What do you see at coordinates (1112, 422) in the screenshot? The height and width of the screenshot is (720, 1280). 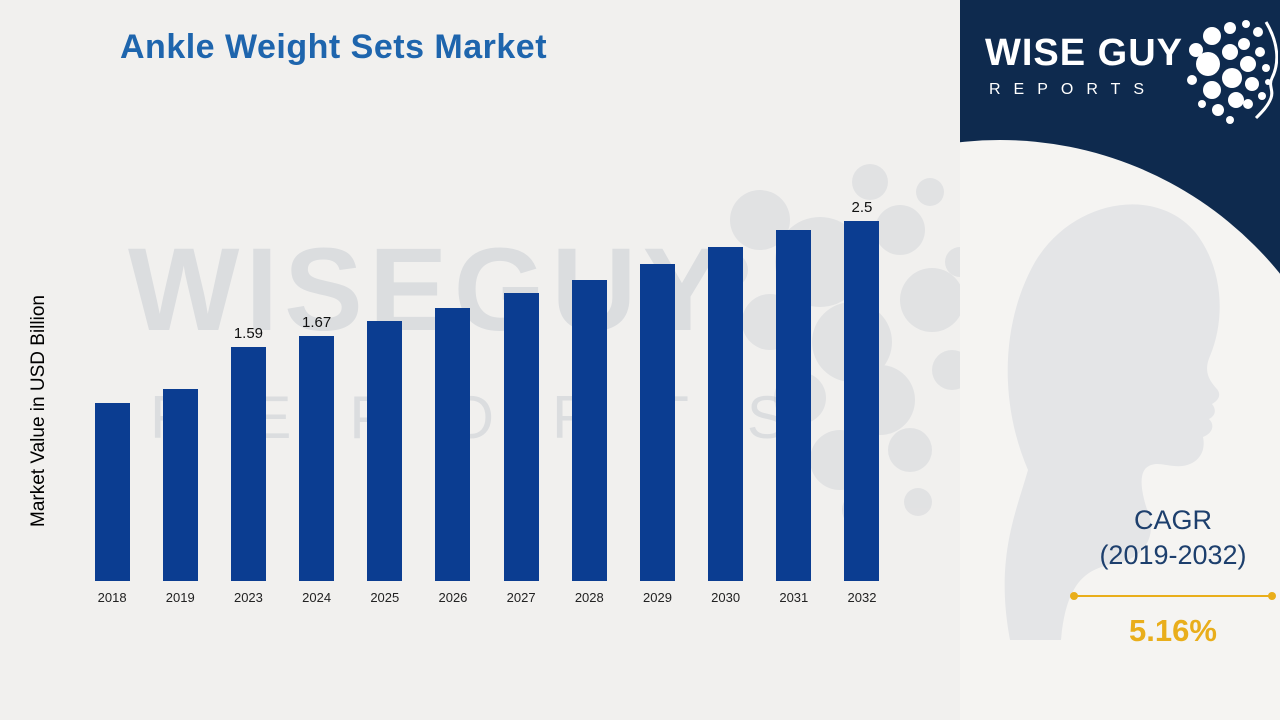 I see `head-silhouette` at bounding box center [1112, 422].